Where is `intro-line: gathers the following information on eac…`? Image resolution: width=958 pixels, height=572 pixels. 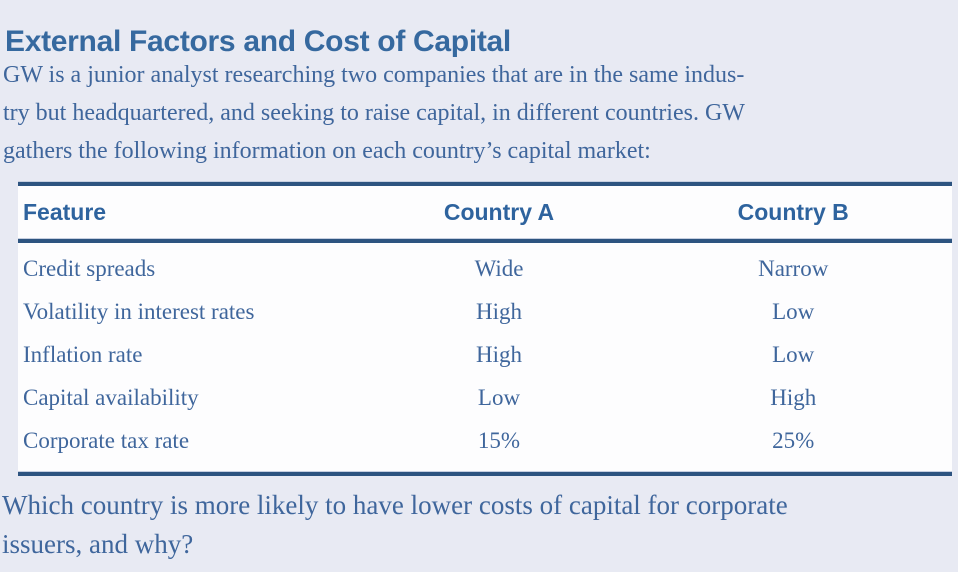 intro-line: gathers the following information on eac… is located at coordinates (327, 151).